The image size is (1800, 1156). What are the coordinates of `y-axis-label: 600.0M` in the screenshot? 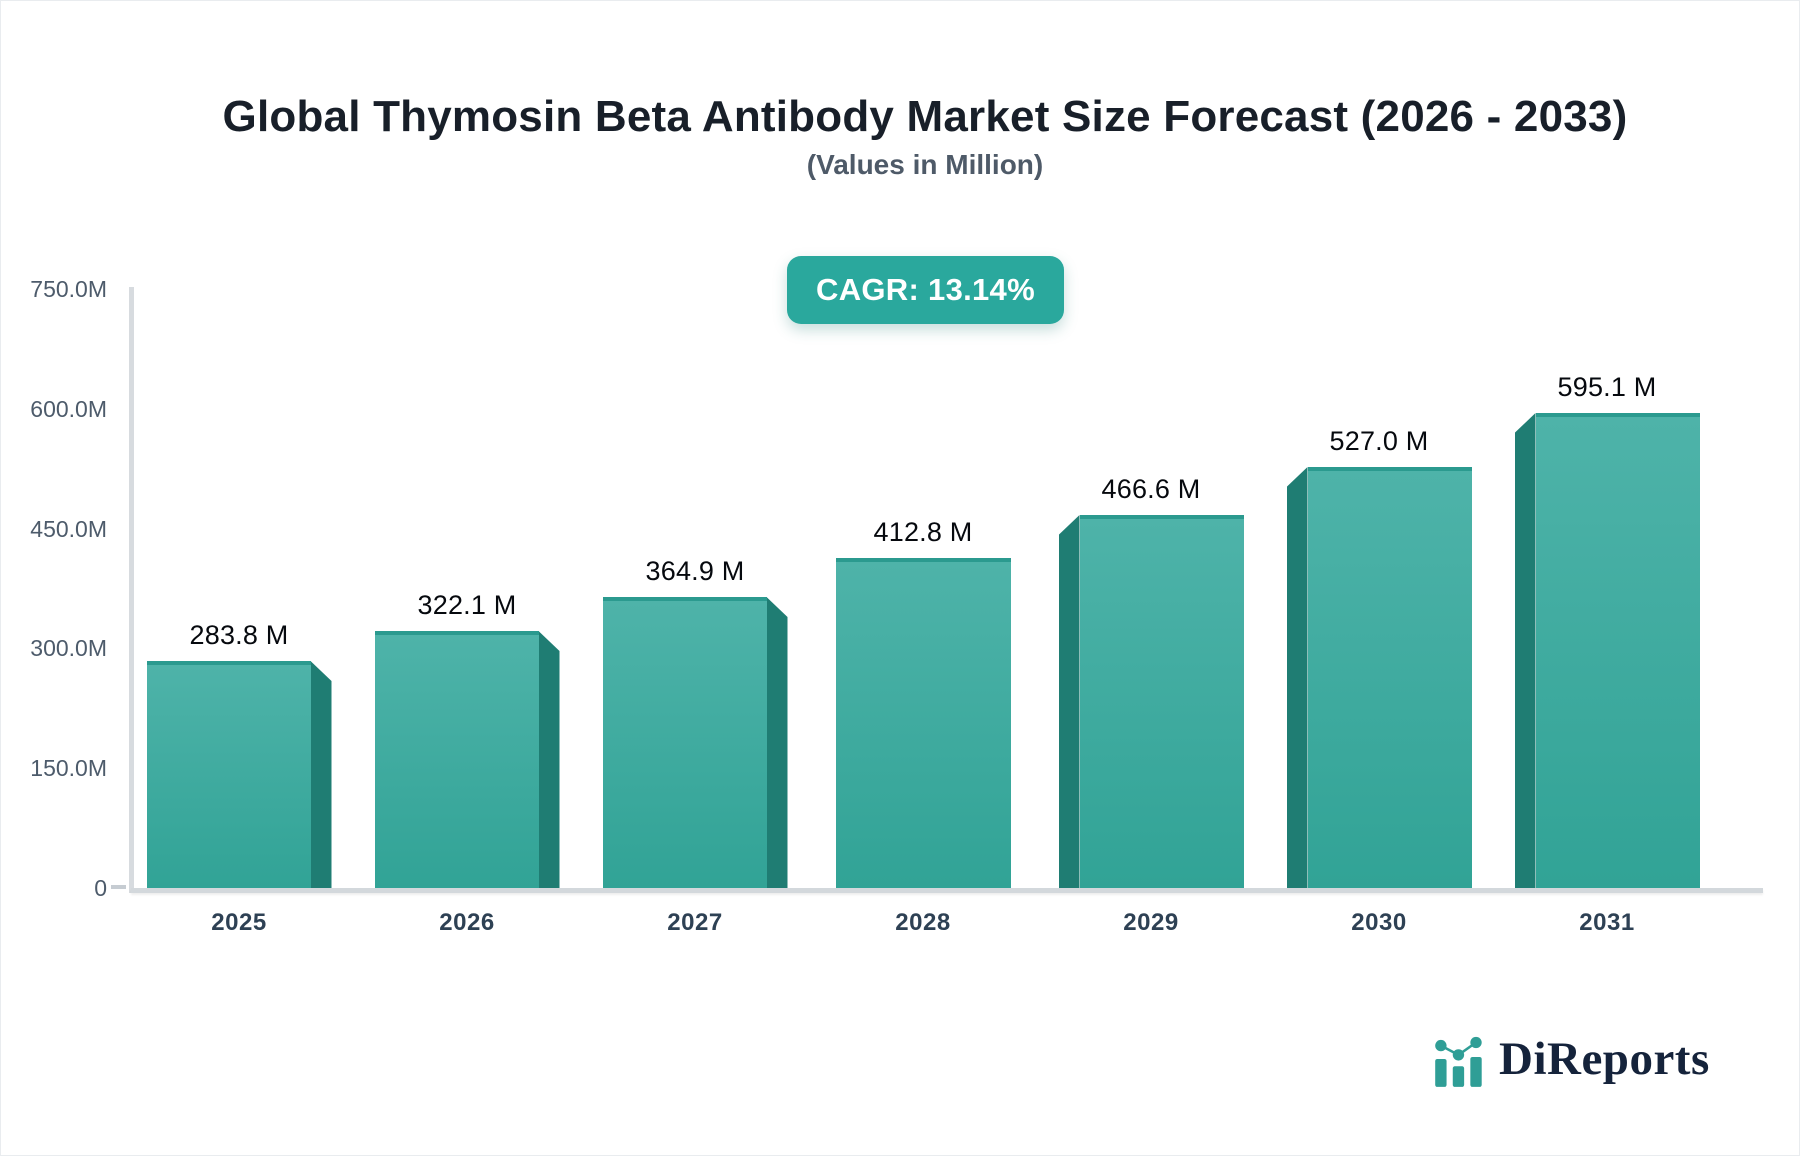 It's located at (68, 408).